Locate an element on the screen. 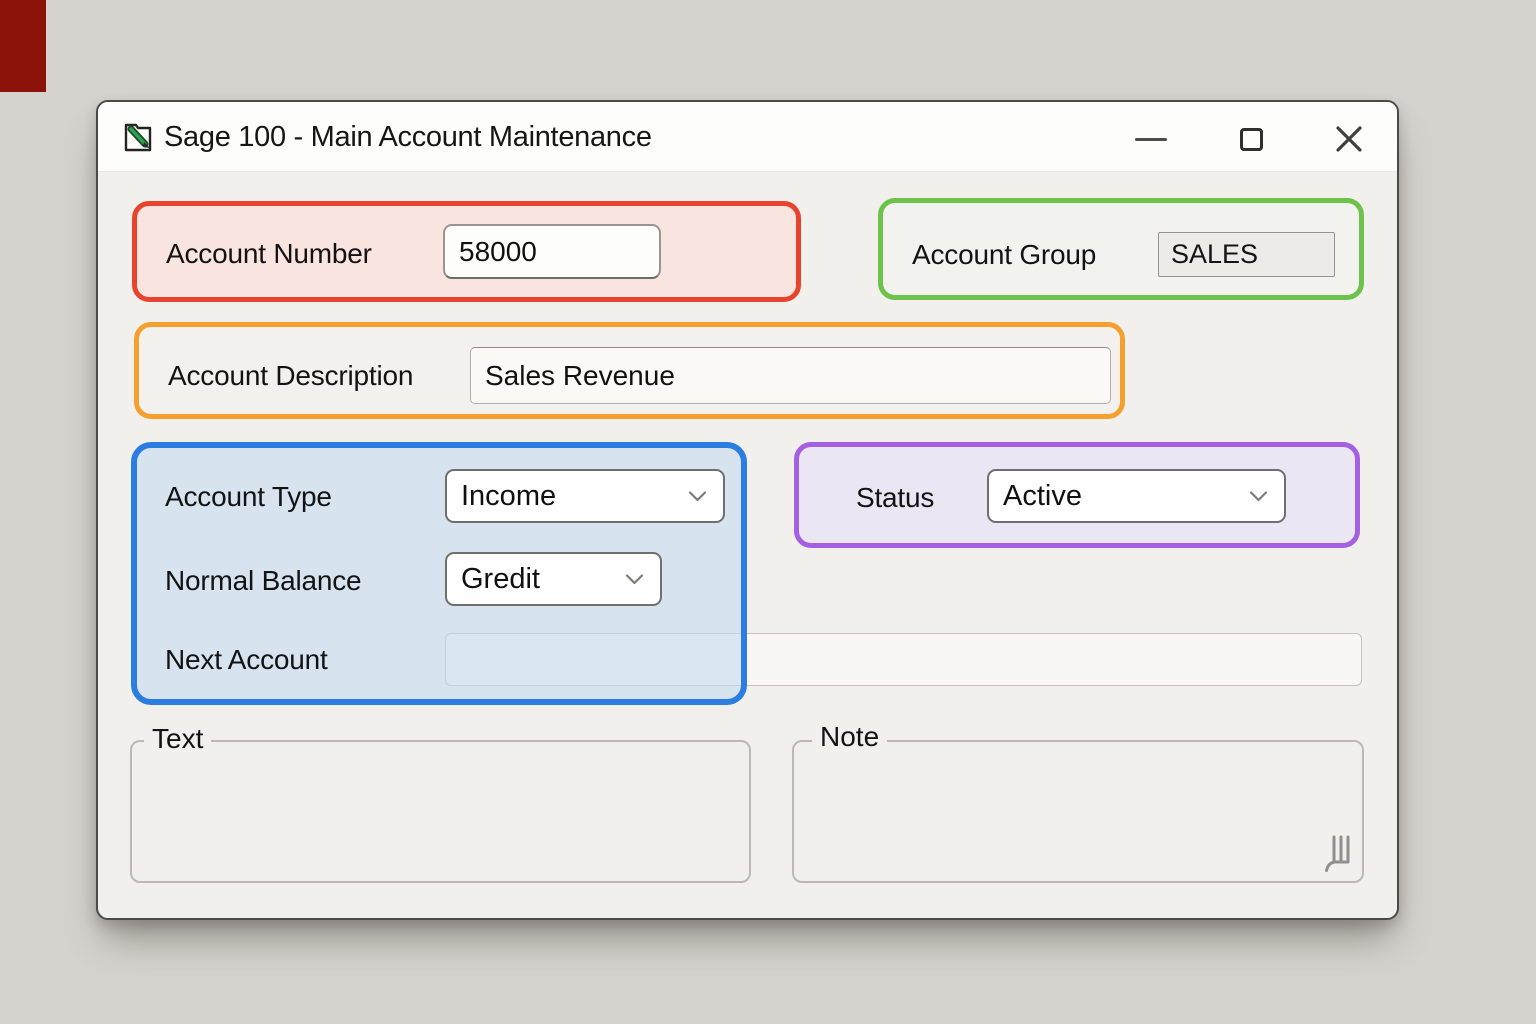 The image size is (1536, 1024). account-description-input is located at coordinates (790, 375).